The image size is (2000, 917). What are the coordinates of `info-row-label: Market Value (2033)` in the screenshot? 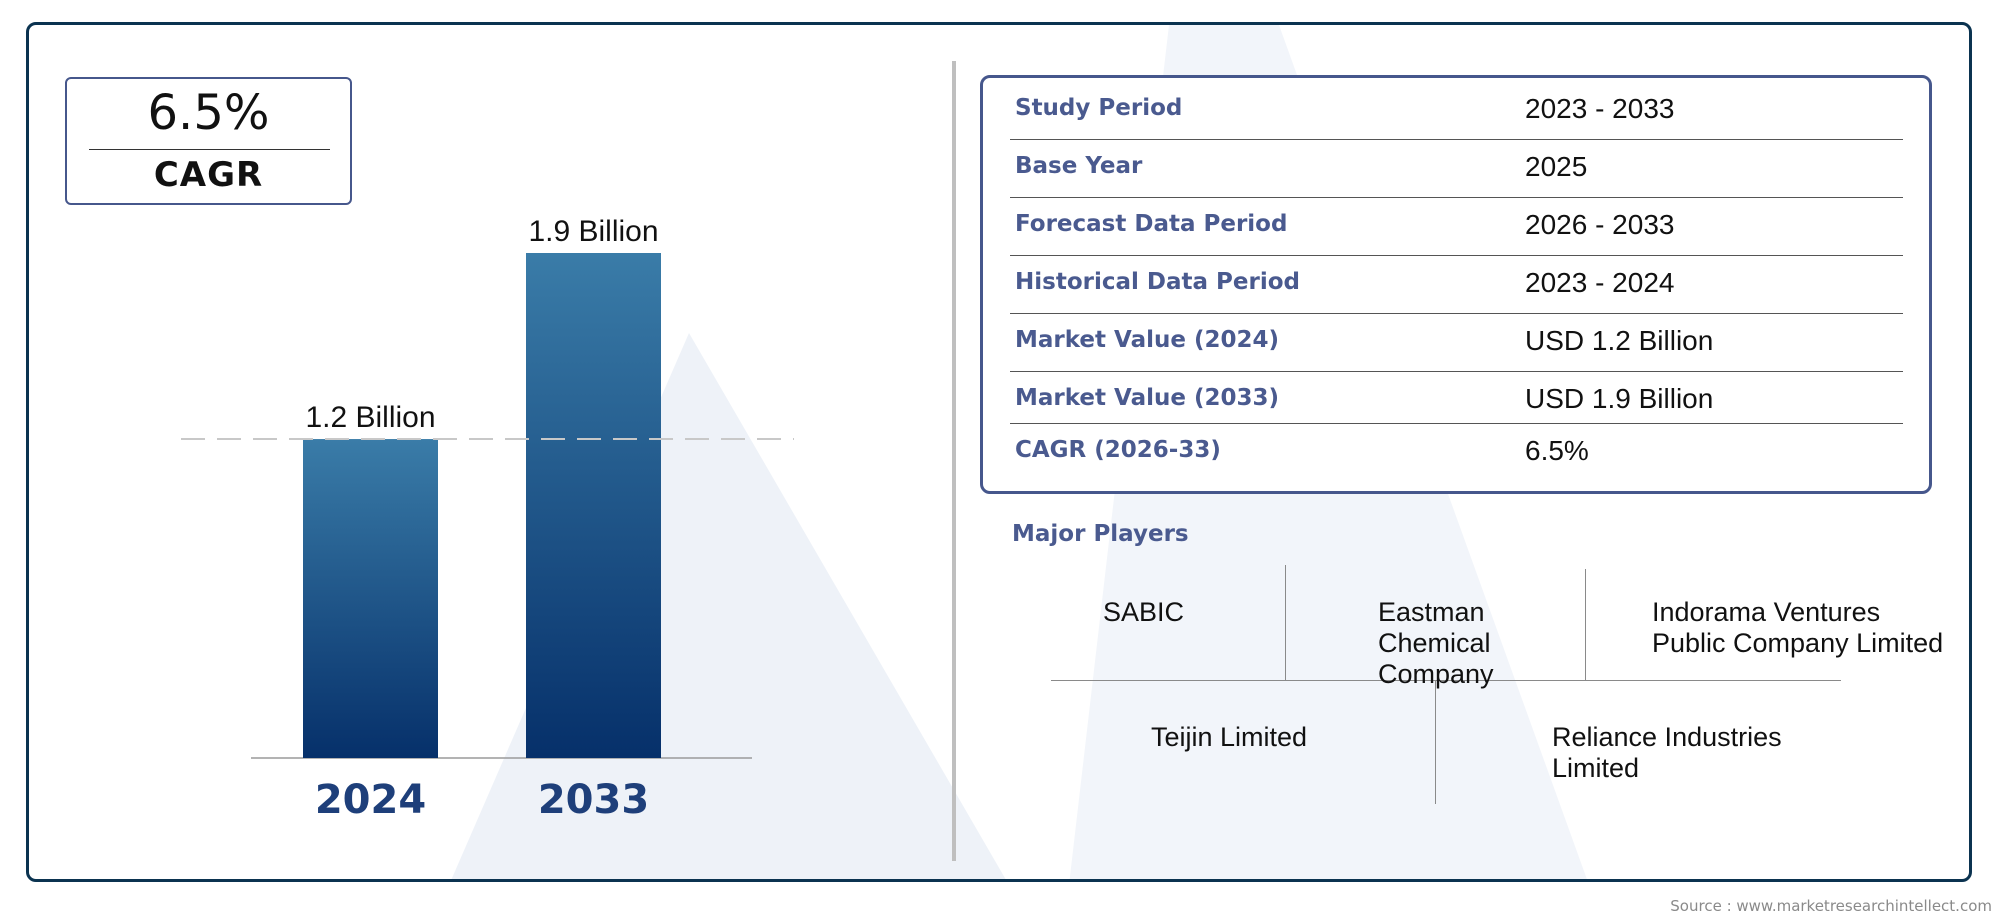 It's located at (1147, 398).